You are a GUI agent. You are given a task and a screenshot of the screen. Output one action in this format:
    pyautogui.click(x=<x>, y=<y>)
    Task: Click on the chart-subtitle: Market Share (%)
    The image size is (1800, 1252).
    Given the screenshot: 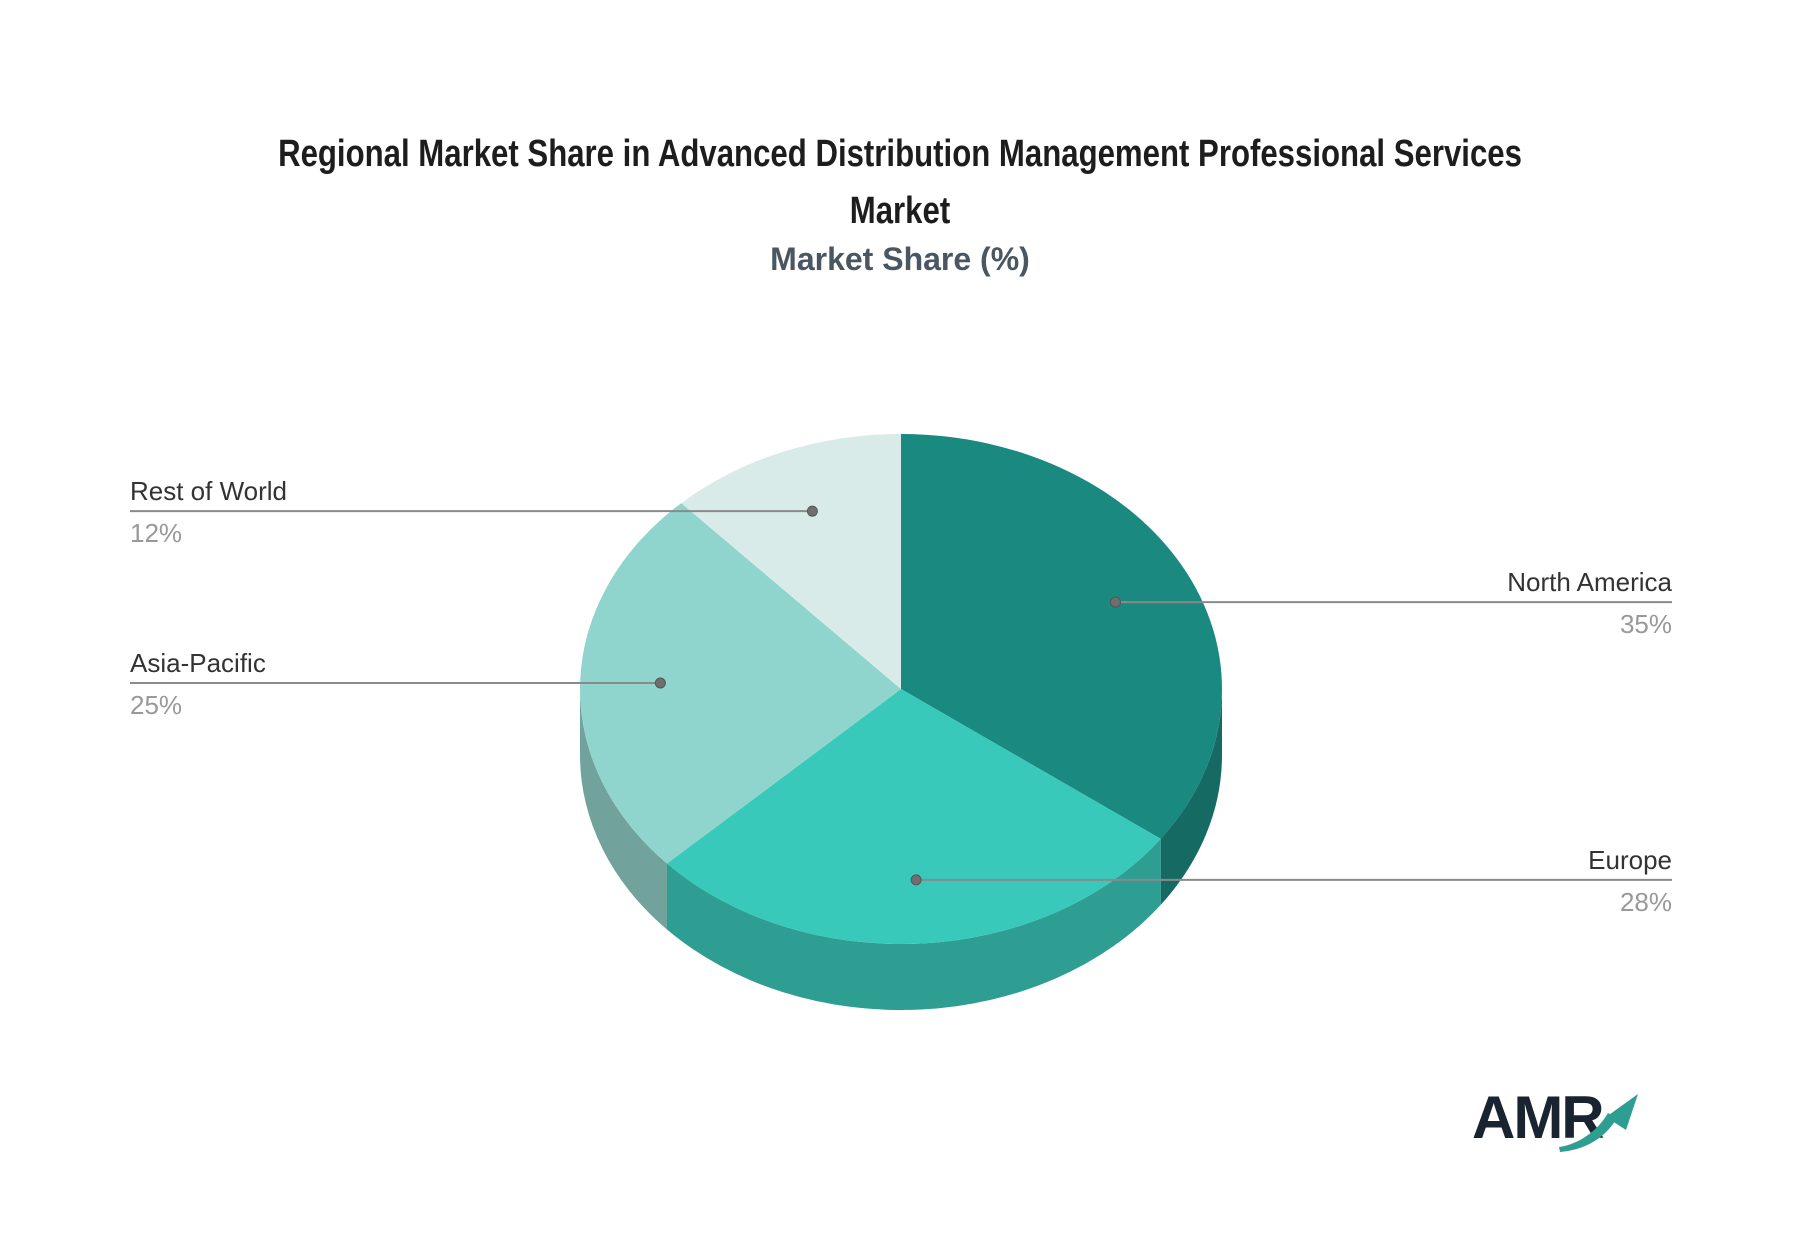 What is the action you would take?
    pyautogui.click(x=900, y=259)
    